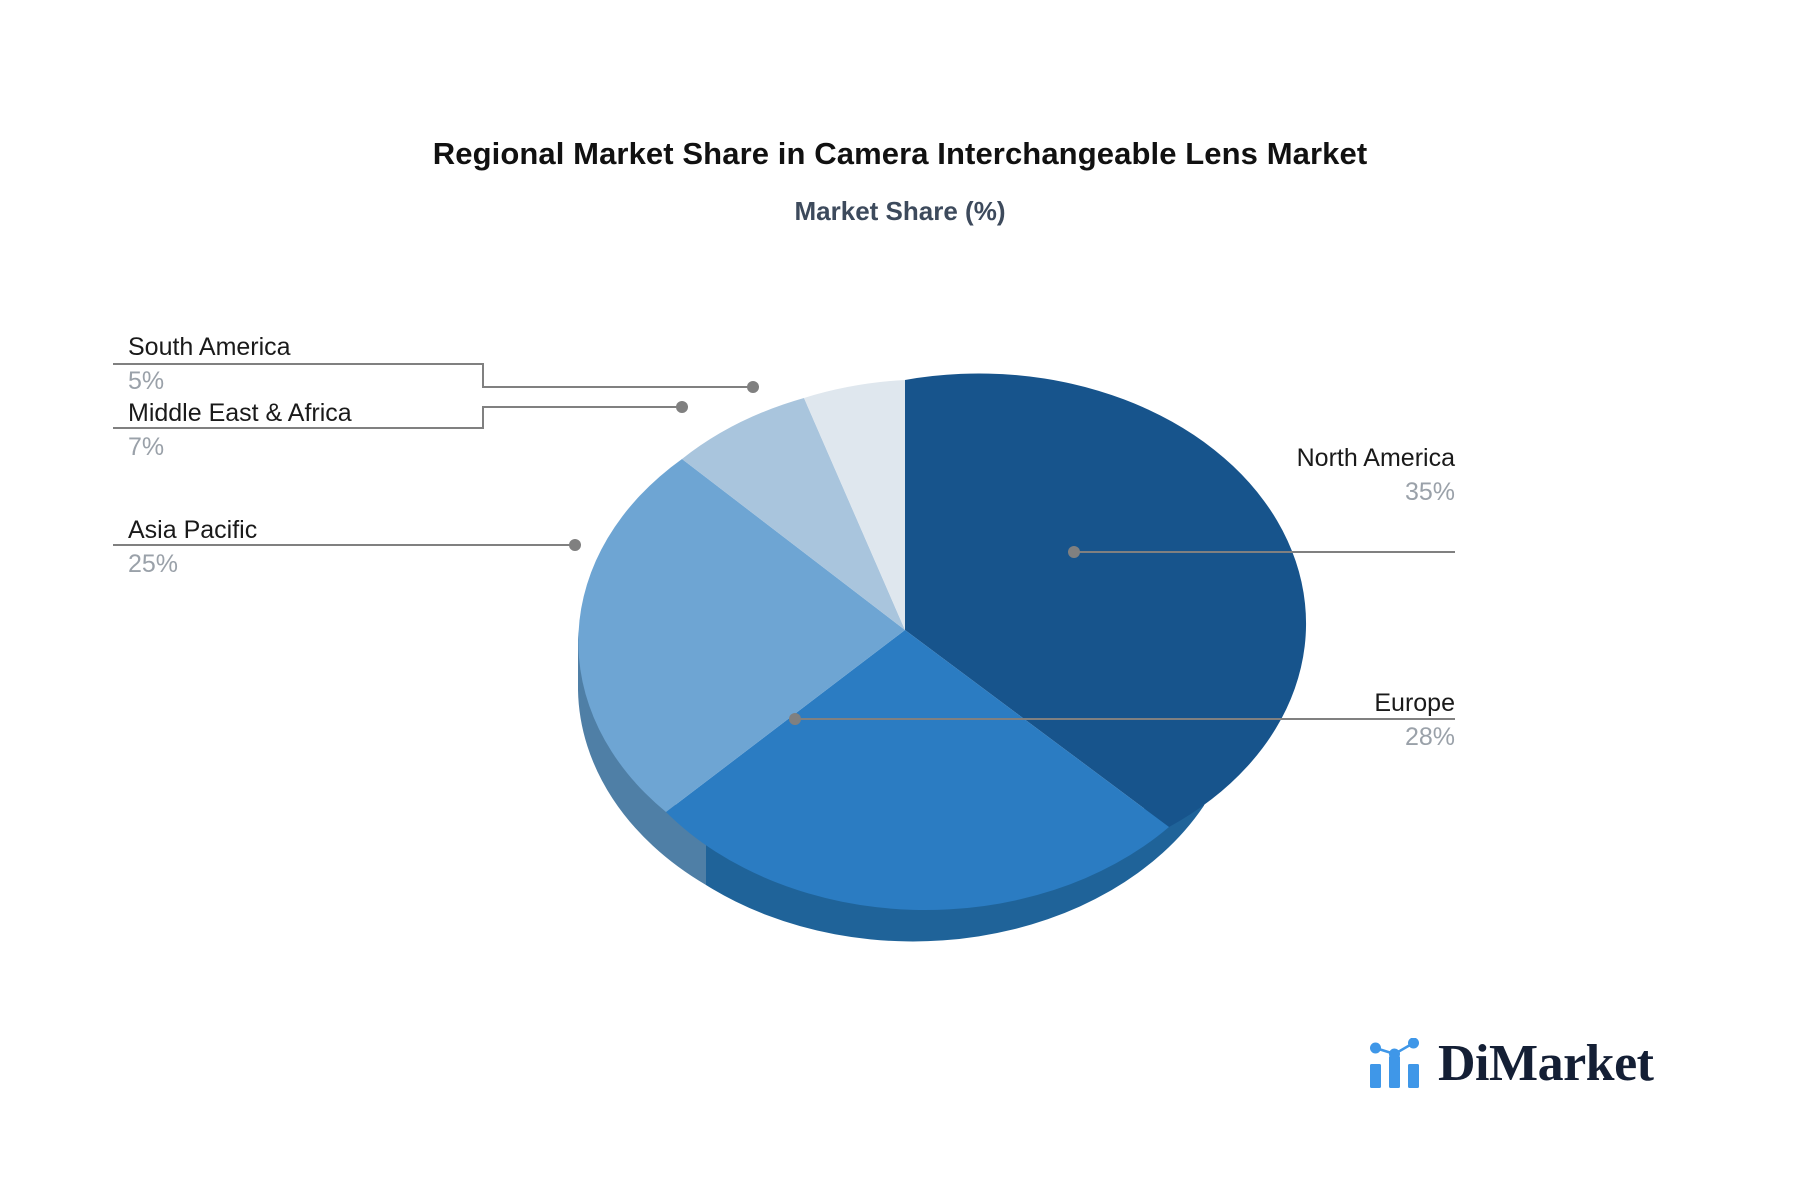 The height and width of the screenshot is (1196, 1800). I want to click on leader-middle-east-africa, so click(397, 417).